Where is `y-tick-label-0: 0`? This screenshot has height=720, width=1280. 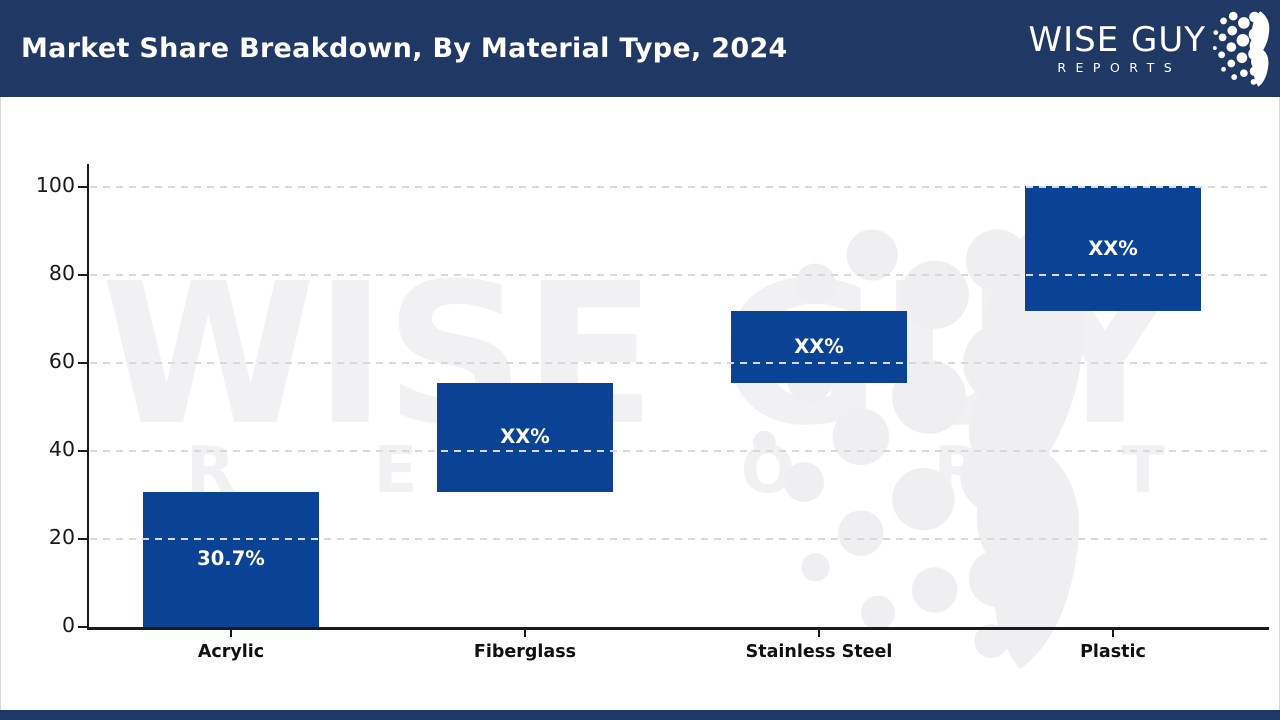
y-tick-label-0: 0 is located at coordinates (68, 625).